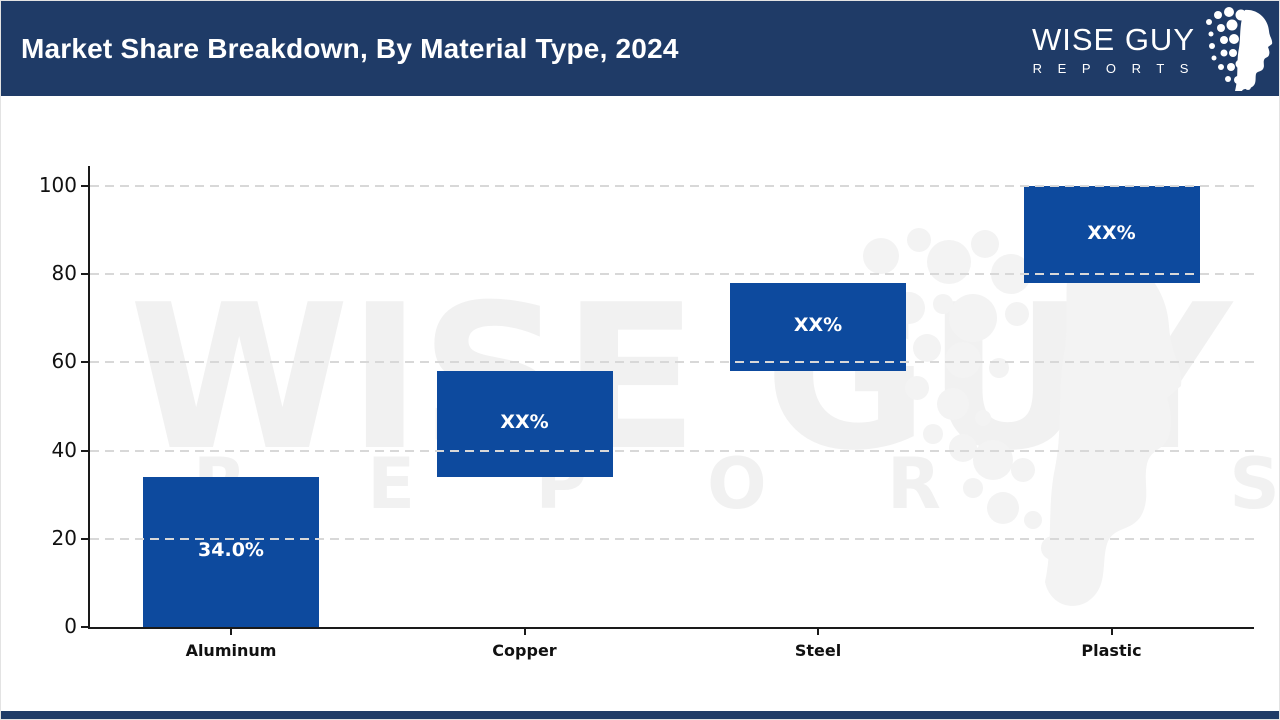 The image size is (1280, 720). What do you see at coordinates (818, 631) in the screenshot?
I see `x-tick-steel` at bounding box center [818, 631].